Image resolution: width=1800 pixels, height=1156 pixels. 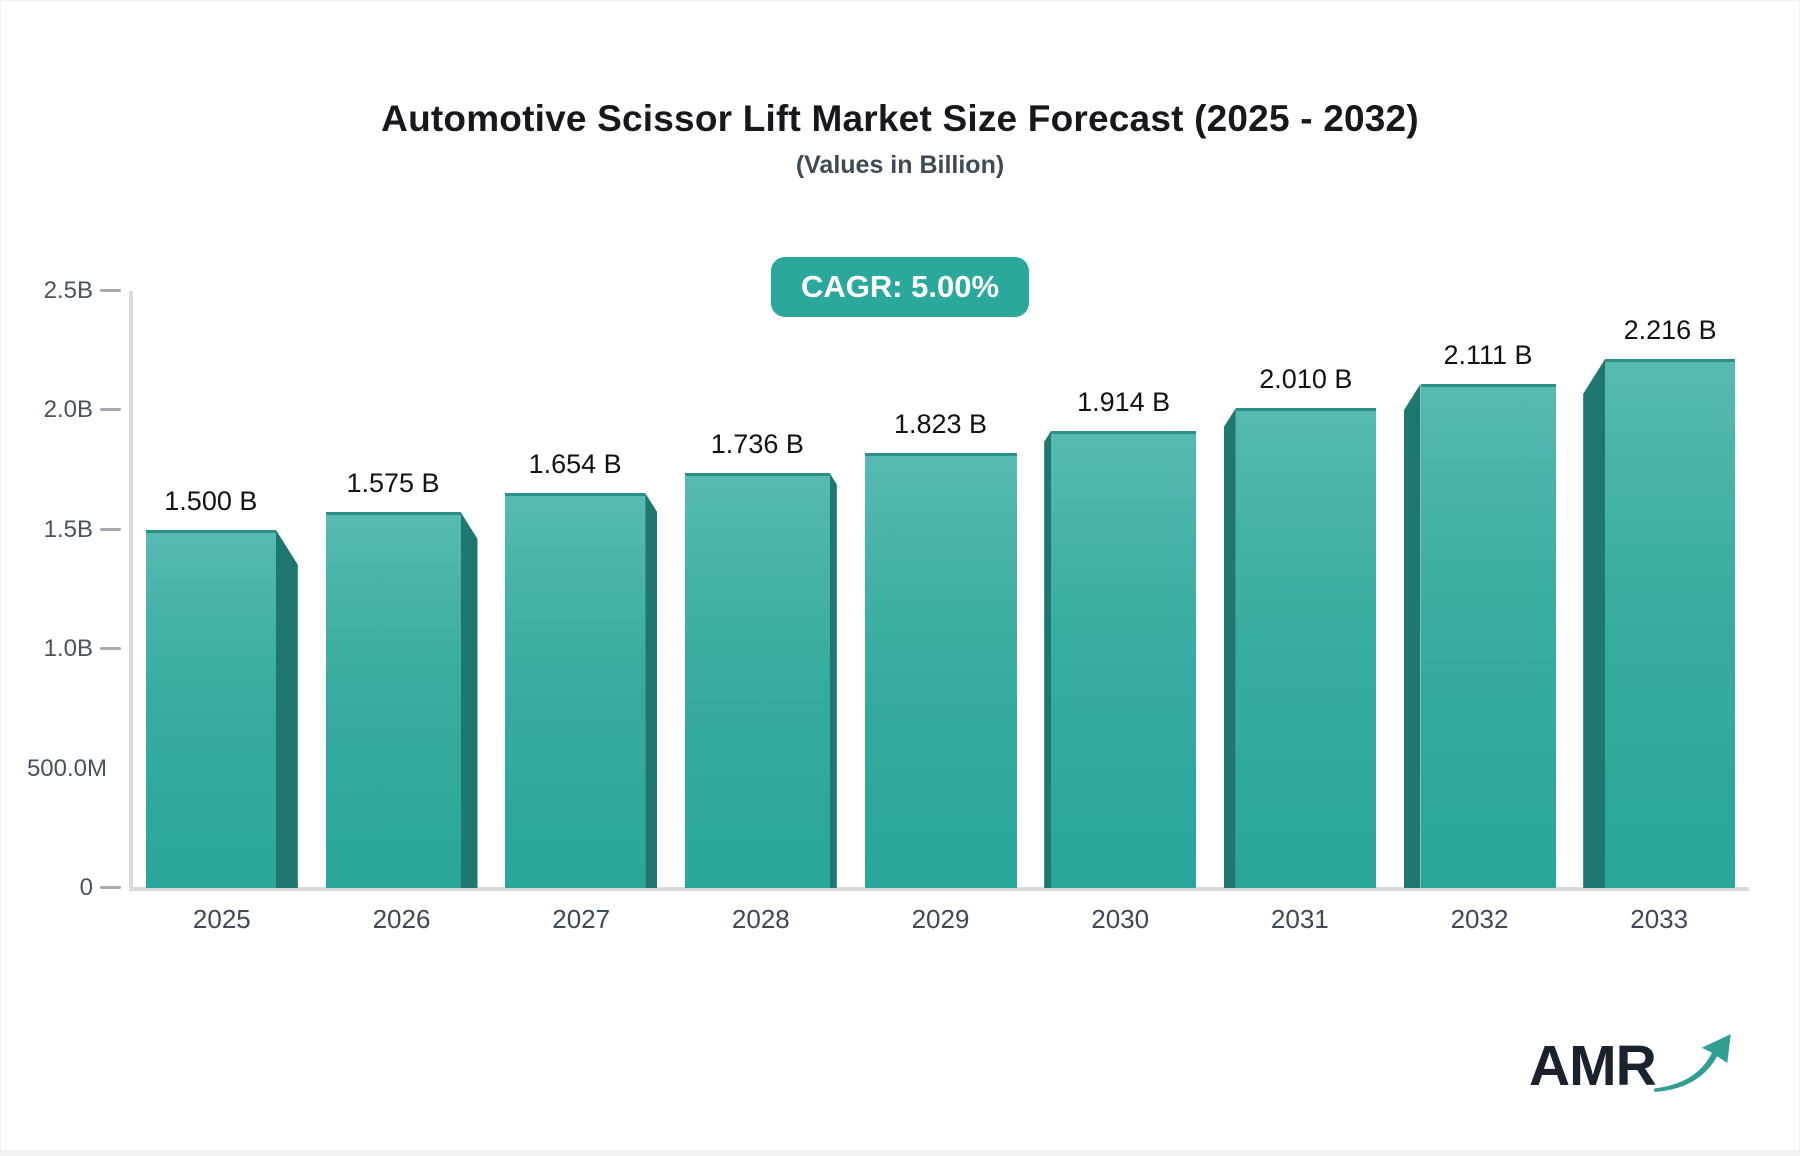 What do you see at coordinates (68, 410) in the screenshot?
I see `y-axis-label: 2.0B` at bounding box center [68, 410].